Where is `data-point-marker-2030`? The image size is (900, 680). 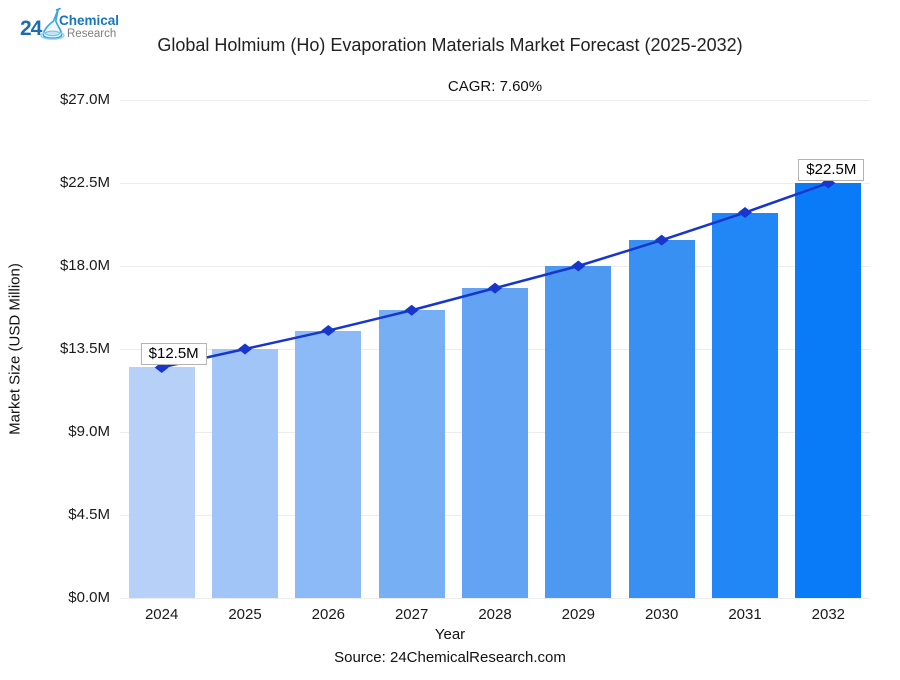
data-point-marker-2030 is located at coordinates (661, 240).